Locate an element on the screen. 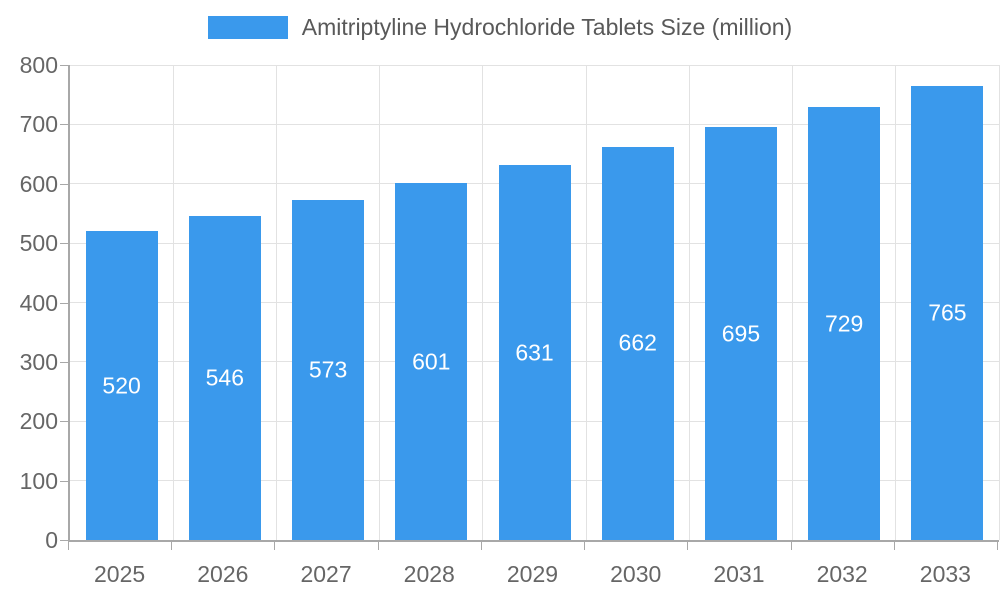 This screenshot has height=600, width=1000. bar-value-label: 729 is located at coordinates (844, 323).